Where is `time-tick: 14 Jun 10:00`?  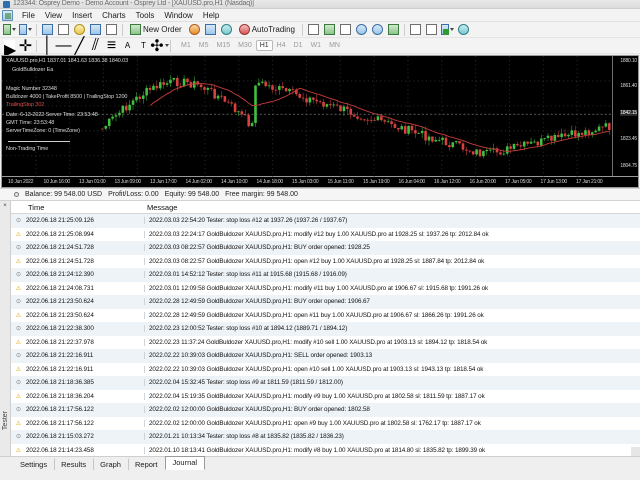 time-tick: 14 Jun 10:00 is located at coordinates (234, 182).